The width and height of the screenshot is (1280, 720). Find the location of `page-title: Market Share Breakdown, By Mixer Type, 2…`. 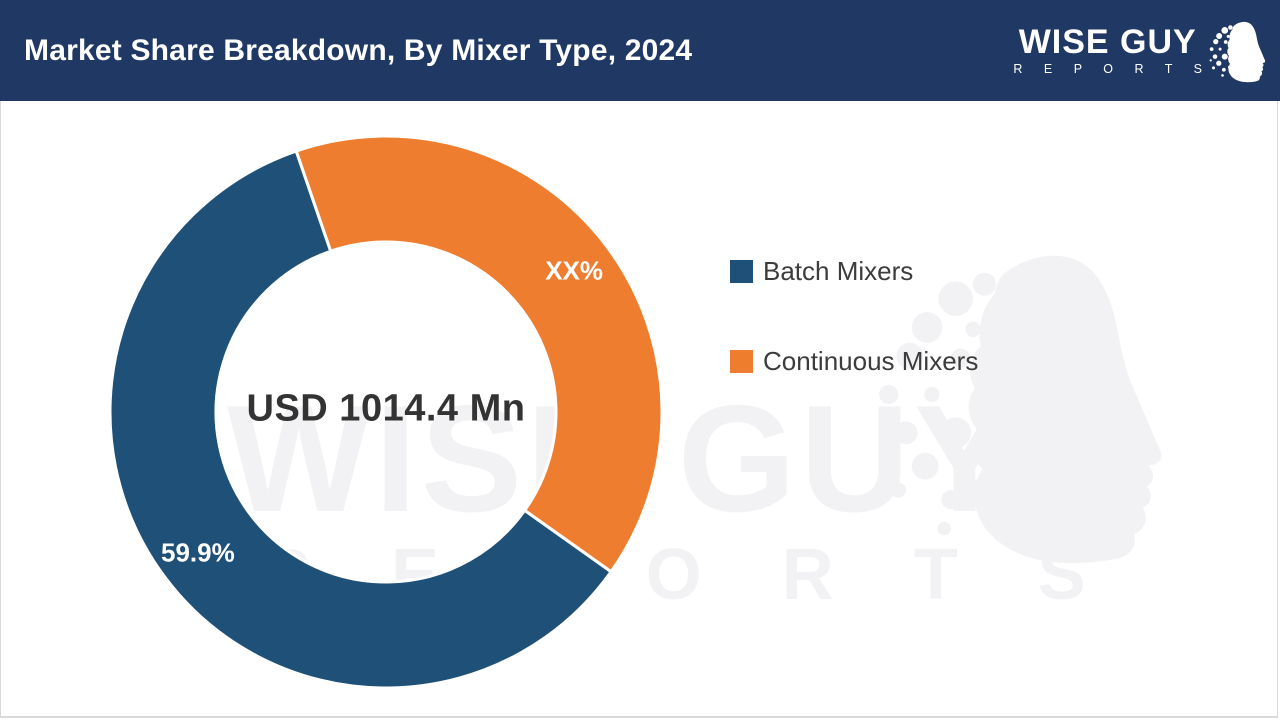

page-title: Market Share Breakdown, By Mixer Type, 2… is located at coordinates (358, 50).